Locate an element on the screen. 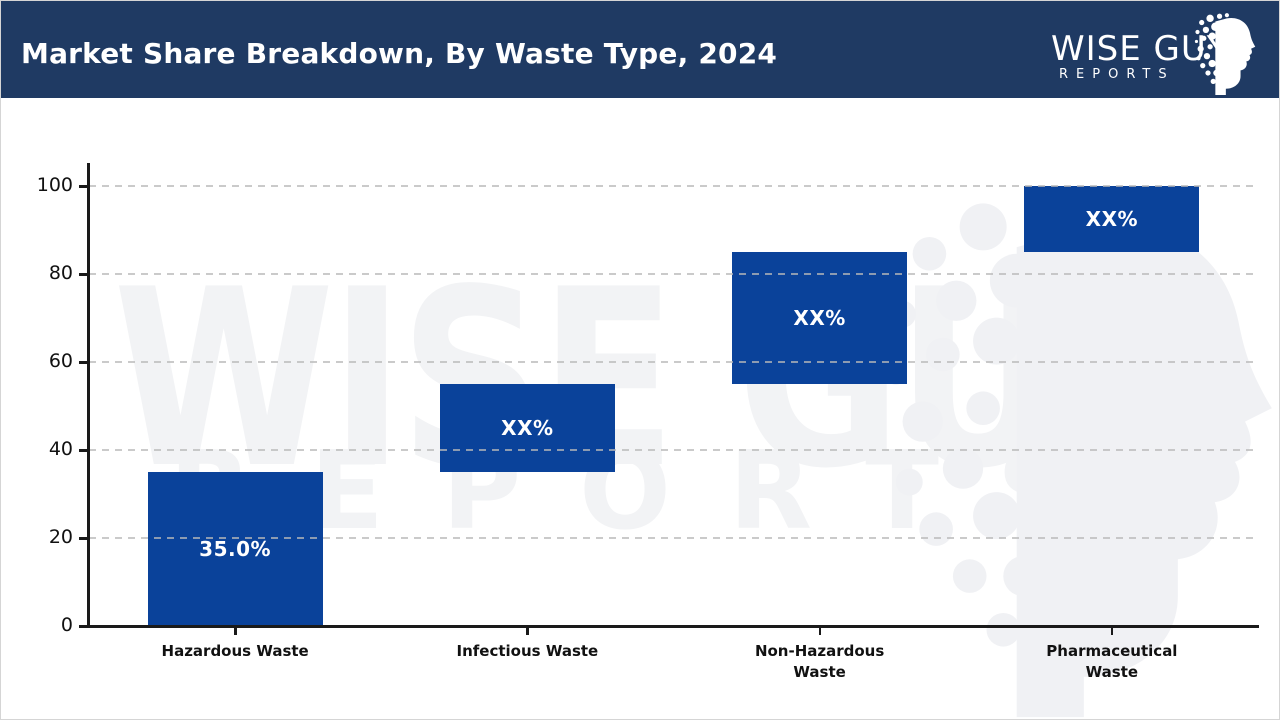 The width and height of the screenshot is (1280, 720). y-axis-spine is located at coordinates (88, 395).